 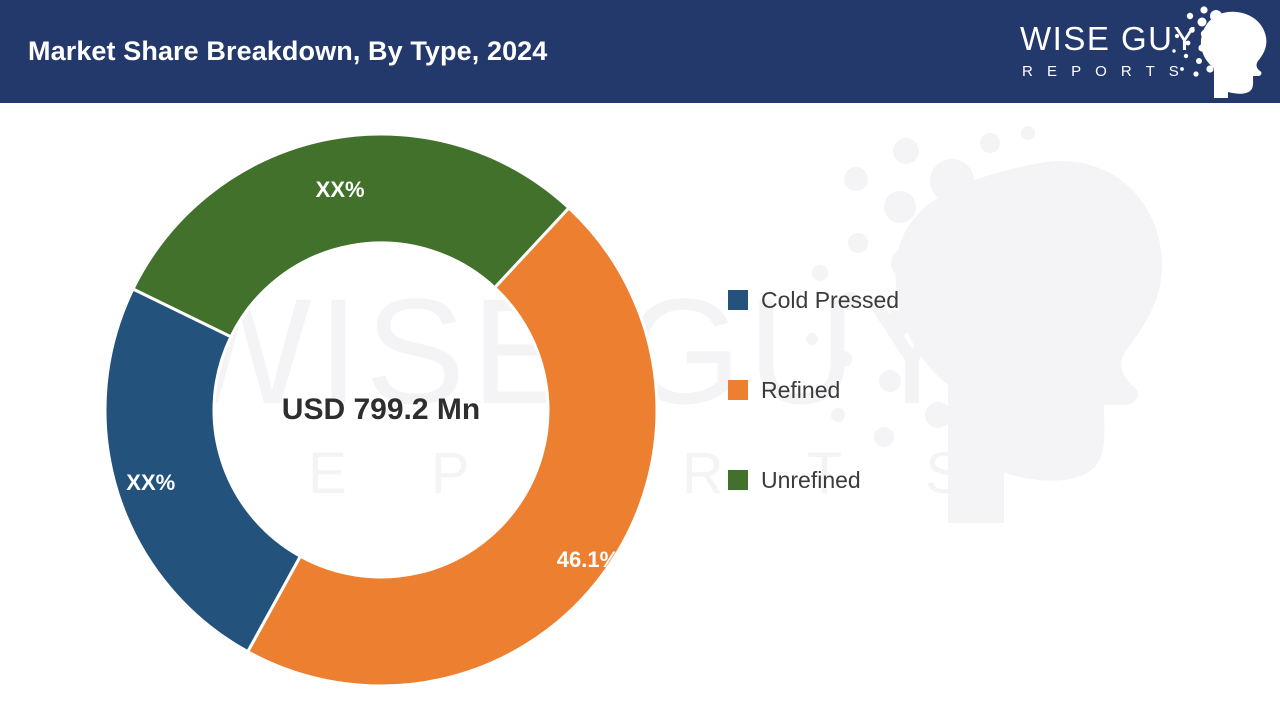 I want to click on wise-guy-reports-logo: WISE GUY R E P O R T S, so click(x=1144, y=52).